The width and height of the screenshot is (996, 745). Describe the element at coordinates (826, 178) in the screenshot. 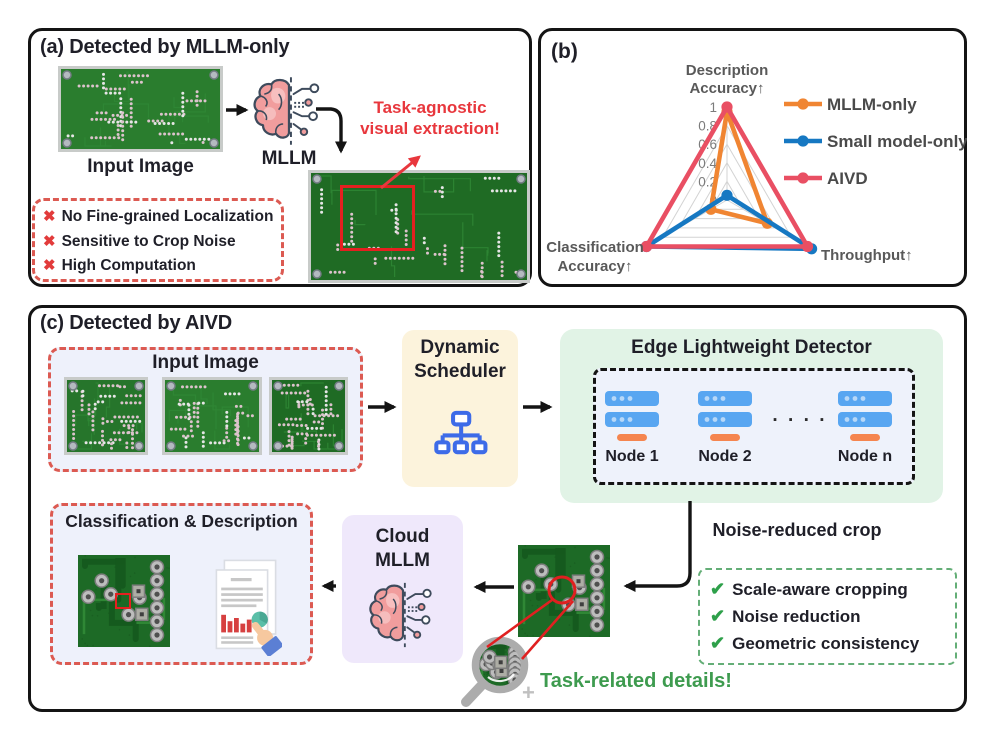

I see `legend-entry: AIVD` at that location.